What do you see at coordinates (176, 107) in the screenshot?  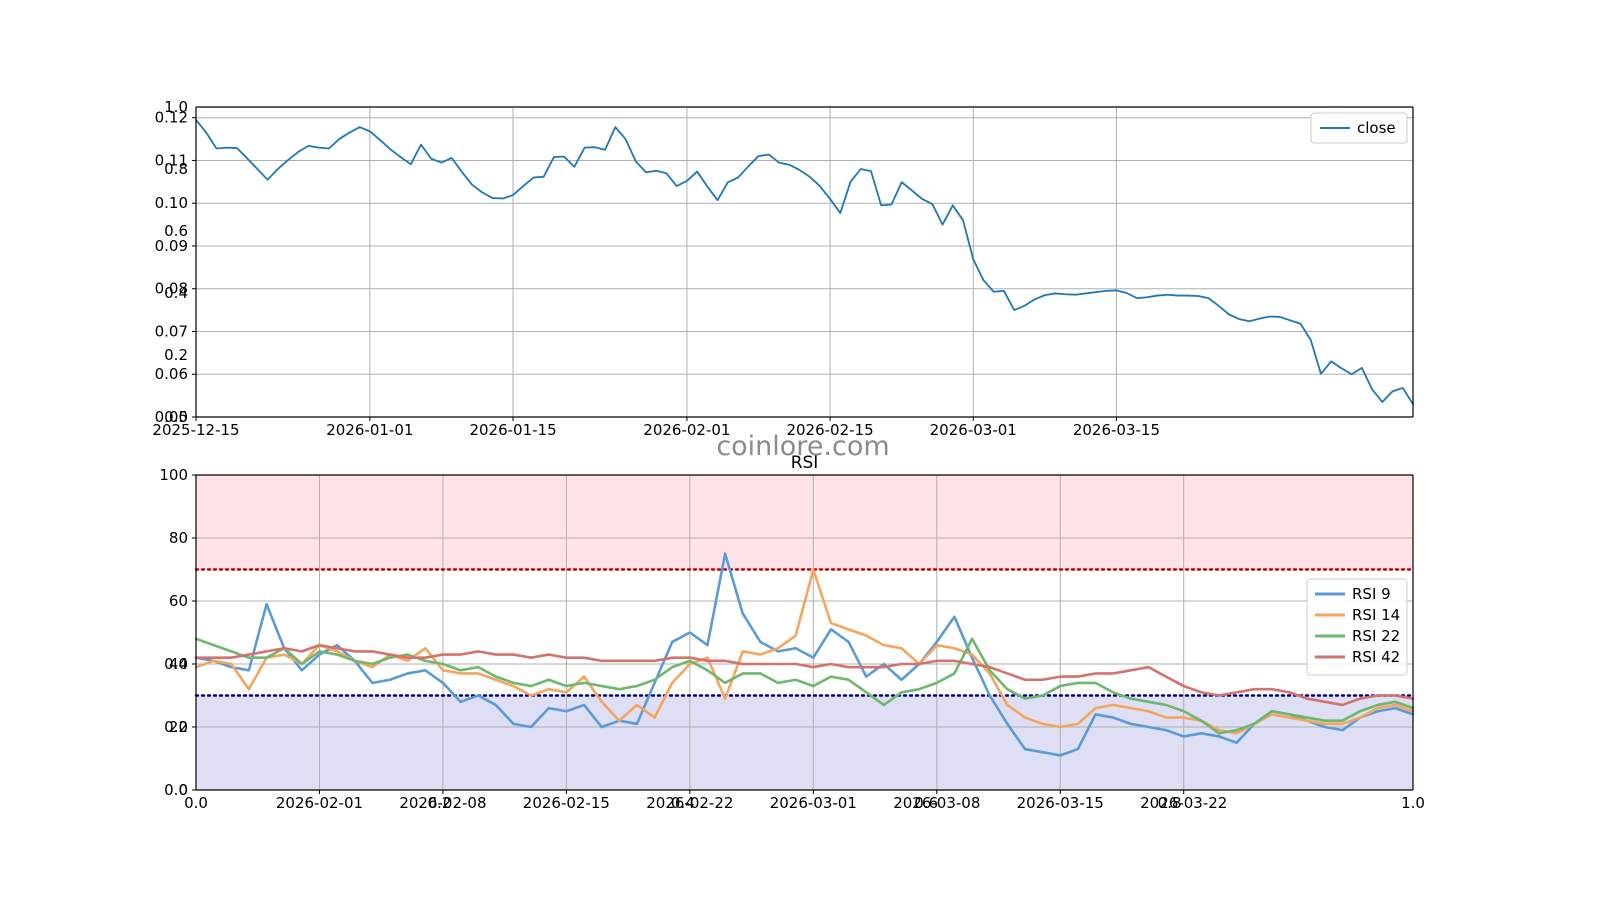 I see `price-ytick-overlay-label: 1.0` at bounding box center [176, 107].